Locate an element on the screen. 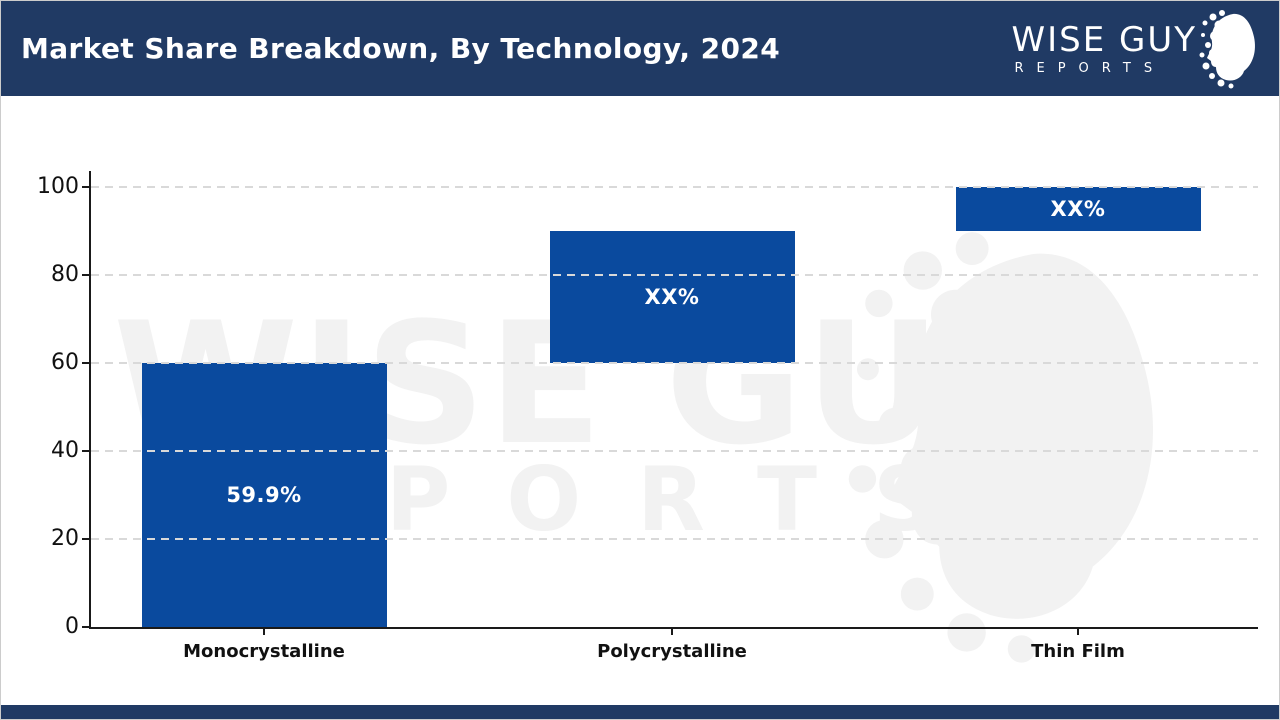  footer-bar is located at coordinates (640, 712).